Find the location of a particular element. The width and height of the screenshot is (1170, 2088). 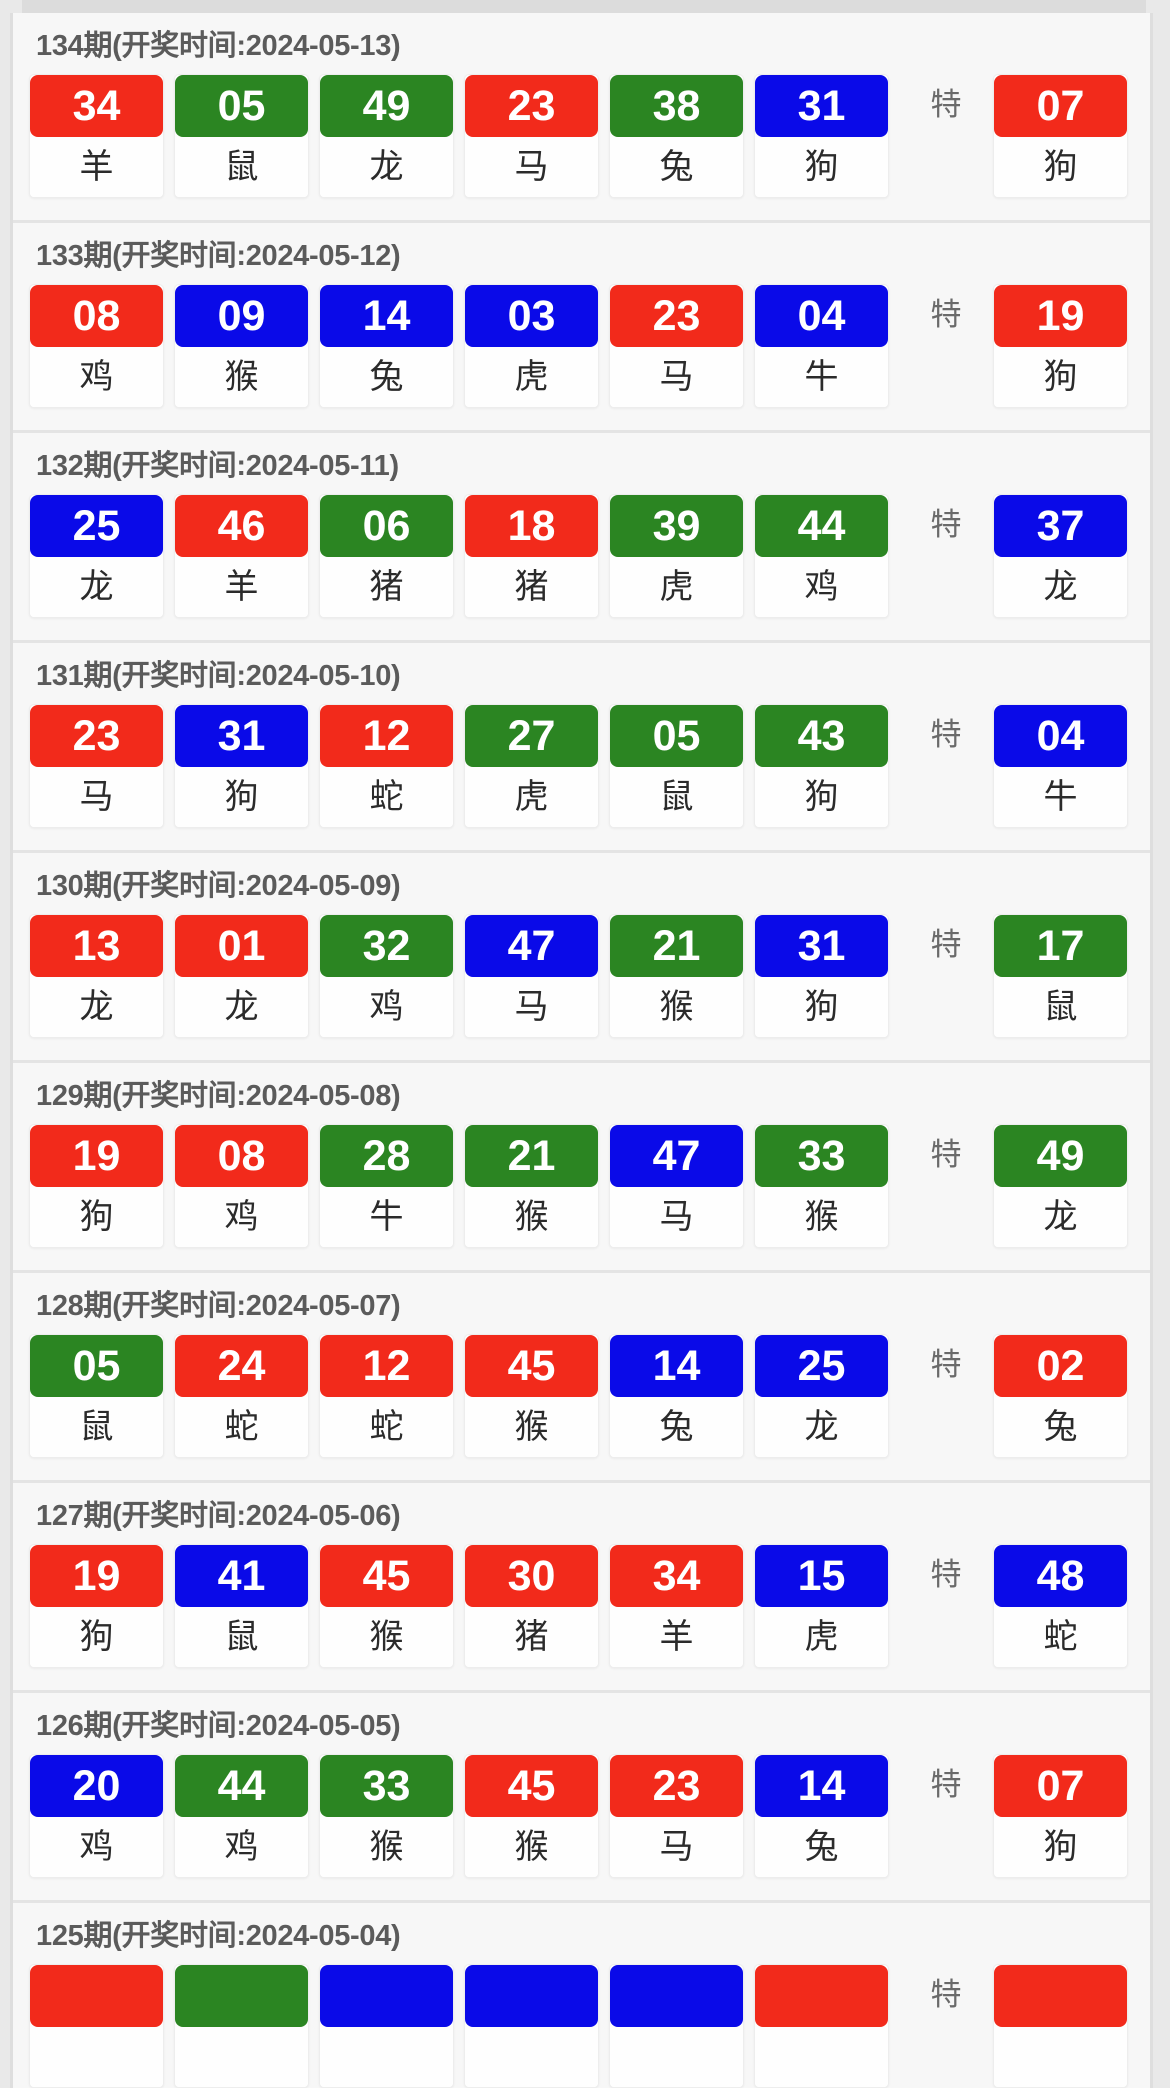

special-ball-cell: 19 狗 is located at coordinates (1060, 346).